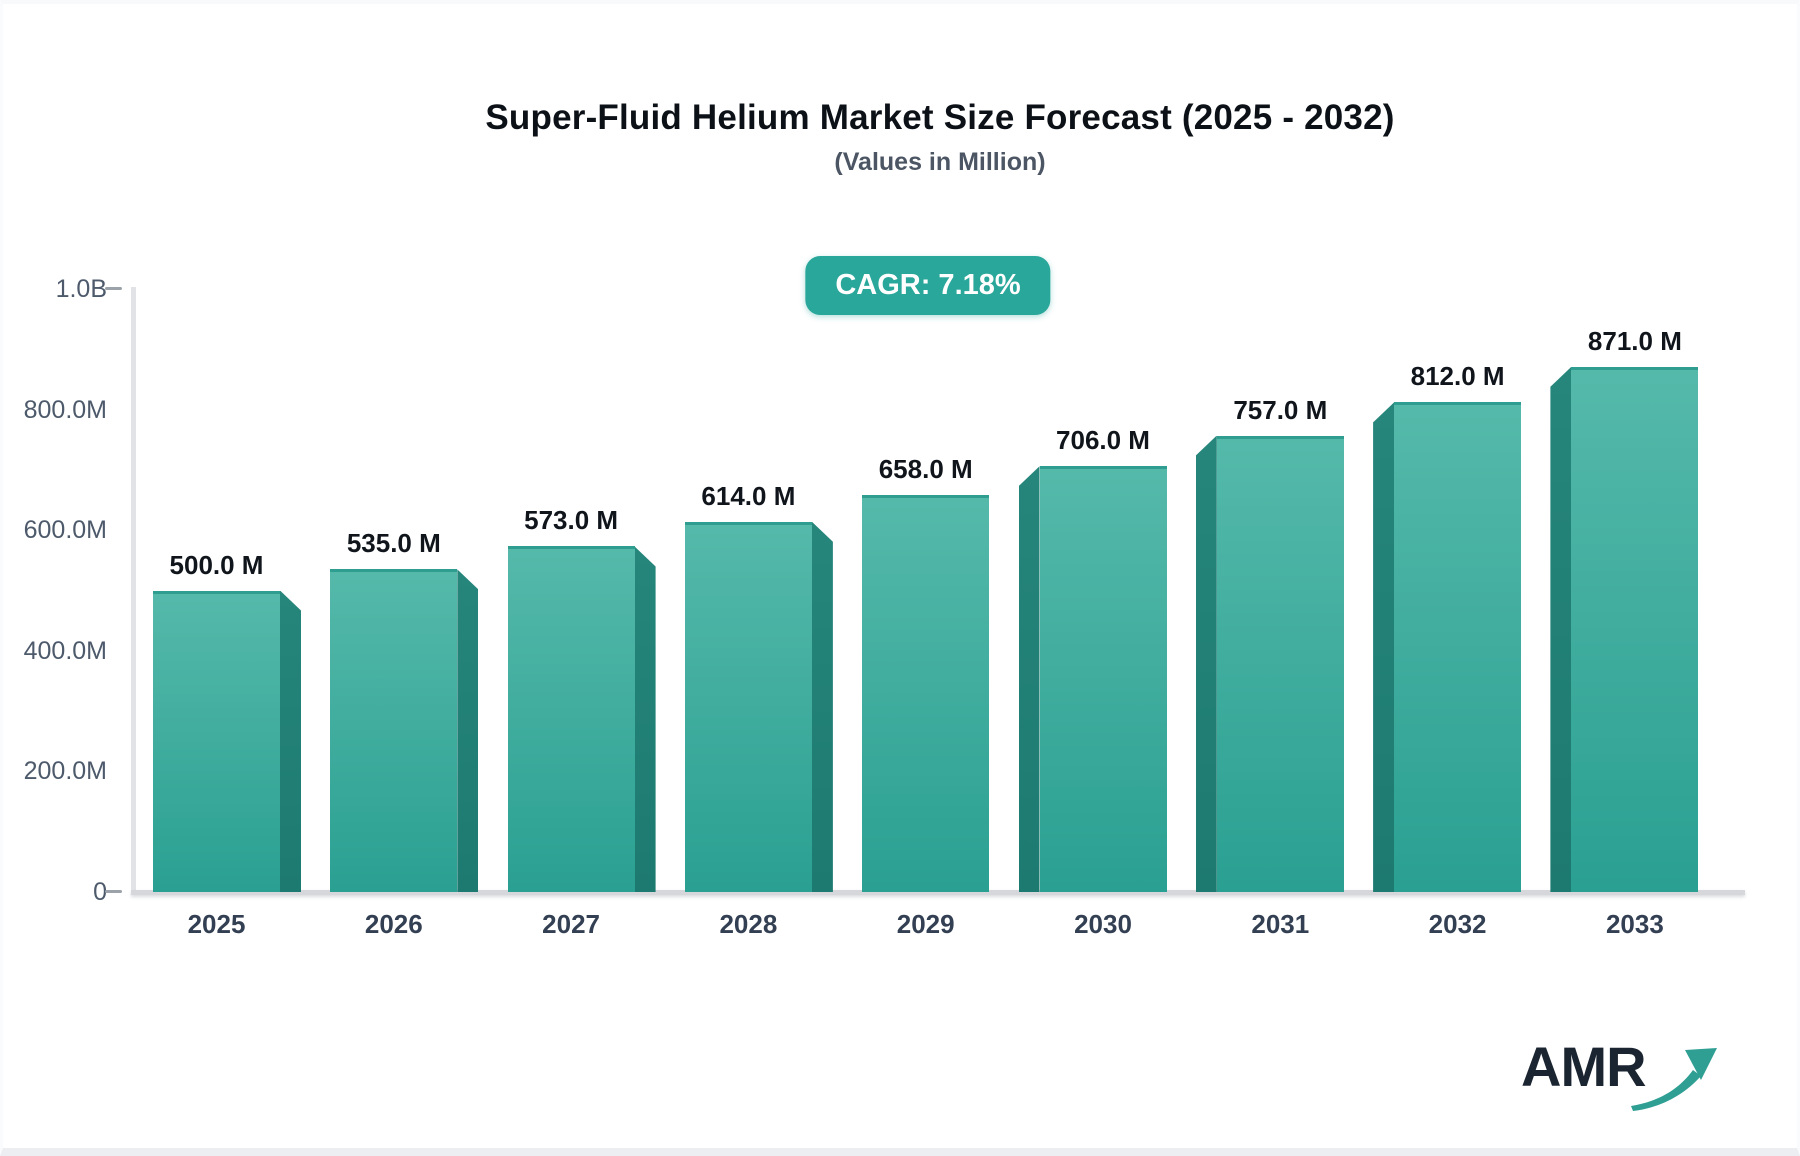 This screenshot has height=1156, width=1800. What do you see at coordinates (65, 530) in the screenshot?
I see `y-axis-tick-label: 600.0M` at bounding box center [65, 530].